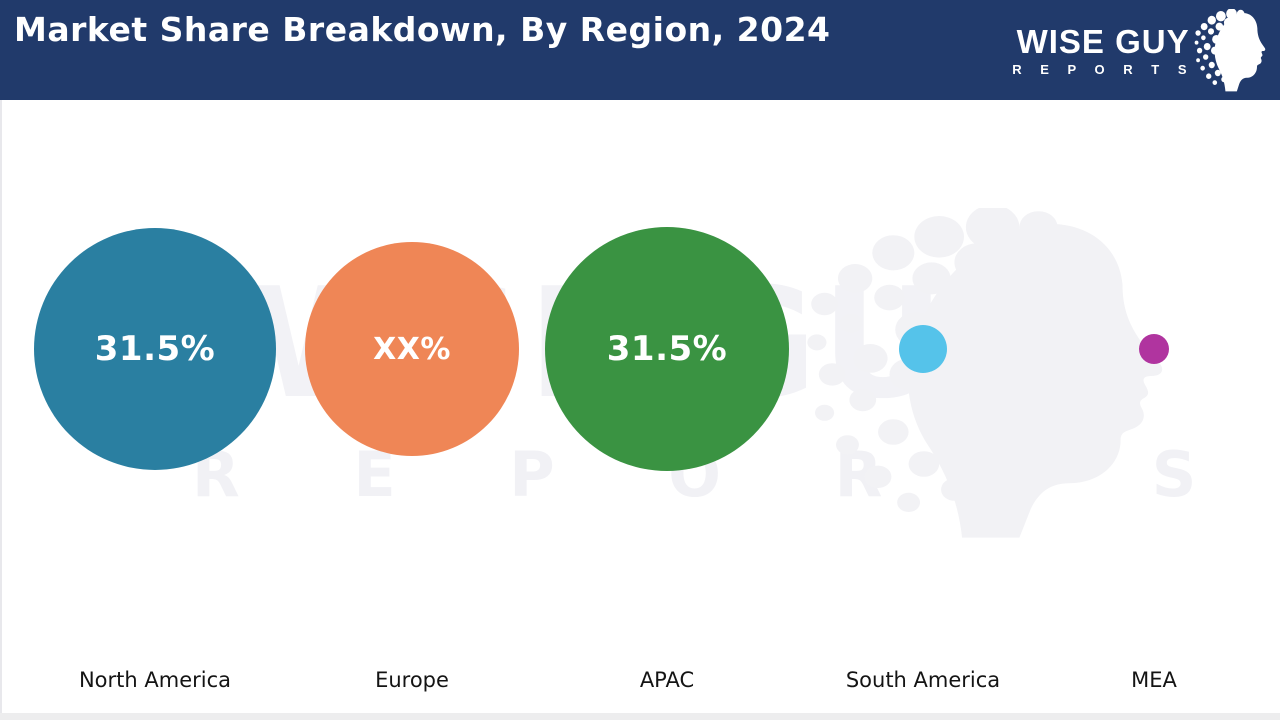  I want to click on wiseguy-logo: WISE GUY R E P O R T S, so click(1142, 51).